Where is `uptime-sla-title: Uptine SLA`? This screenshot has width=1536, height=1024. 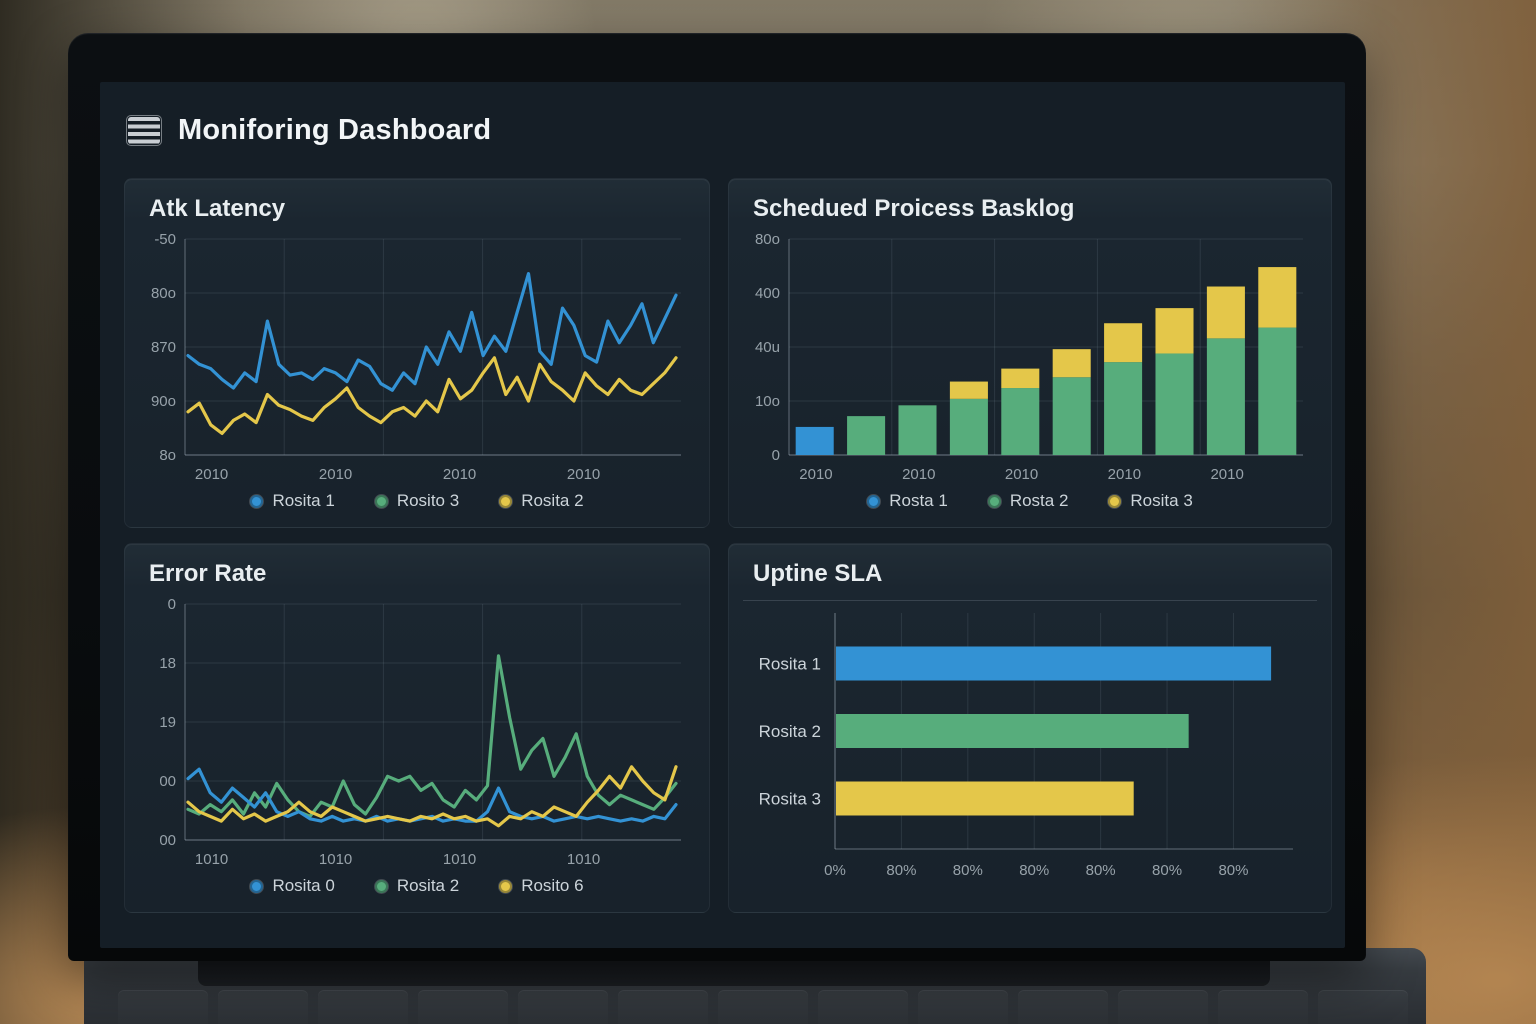
uptime-sla-title: Uptine SLA is located at coordinates (818, 573).